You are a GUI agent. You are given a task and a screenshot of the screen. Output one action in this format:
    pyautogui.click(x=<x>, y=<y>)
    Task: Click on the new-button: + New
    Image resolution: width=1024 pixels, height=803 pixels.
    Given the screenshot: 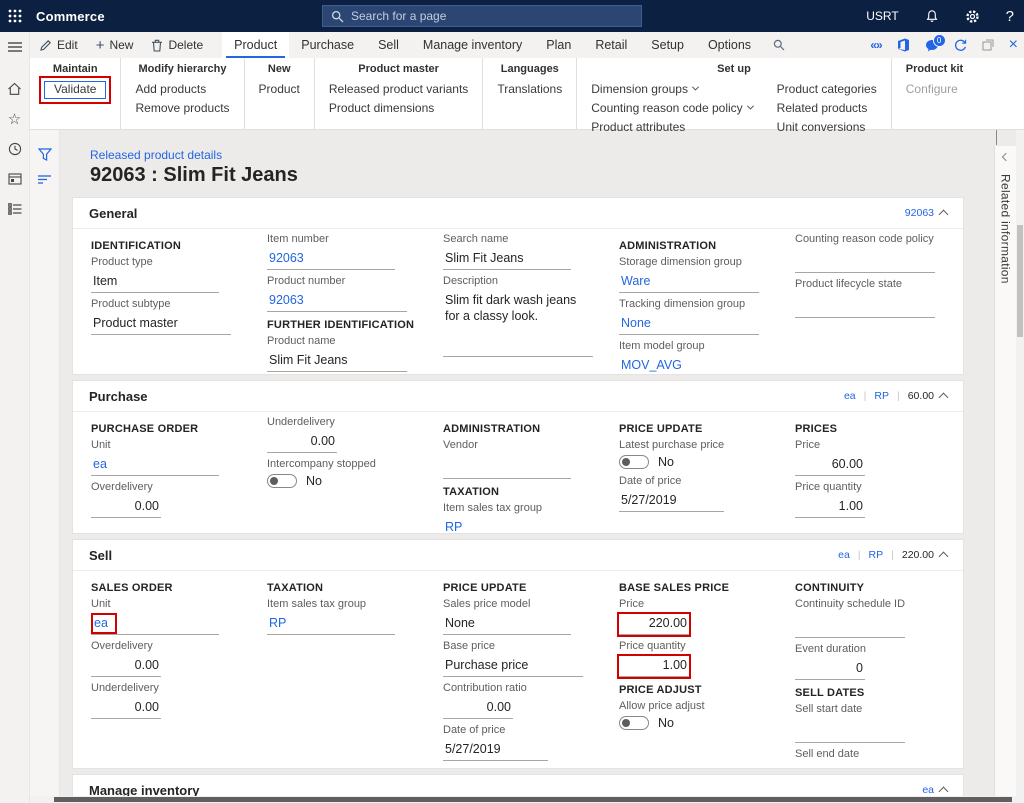 What is the action you would take?
    pyautogui.click(x=115, y=45)
    